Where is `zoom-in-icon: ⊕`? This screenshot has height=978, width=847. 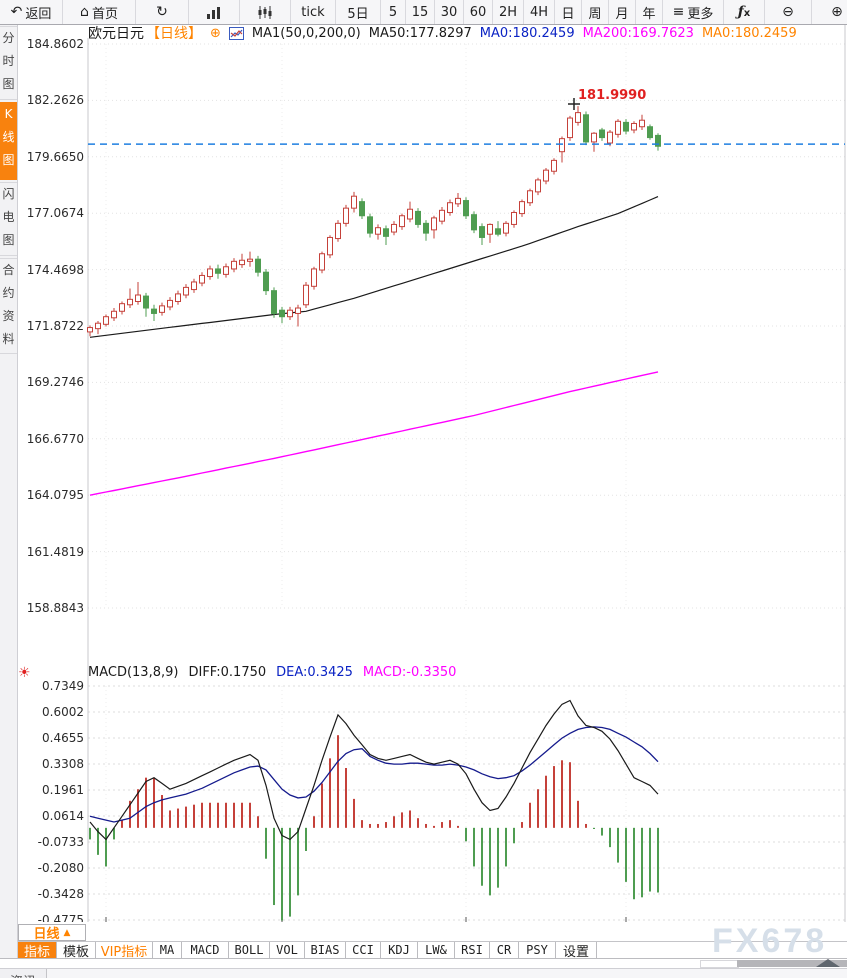
zoom-in-icon: ⊕ is located at coordinates (837, 12).